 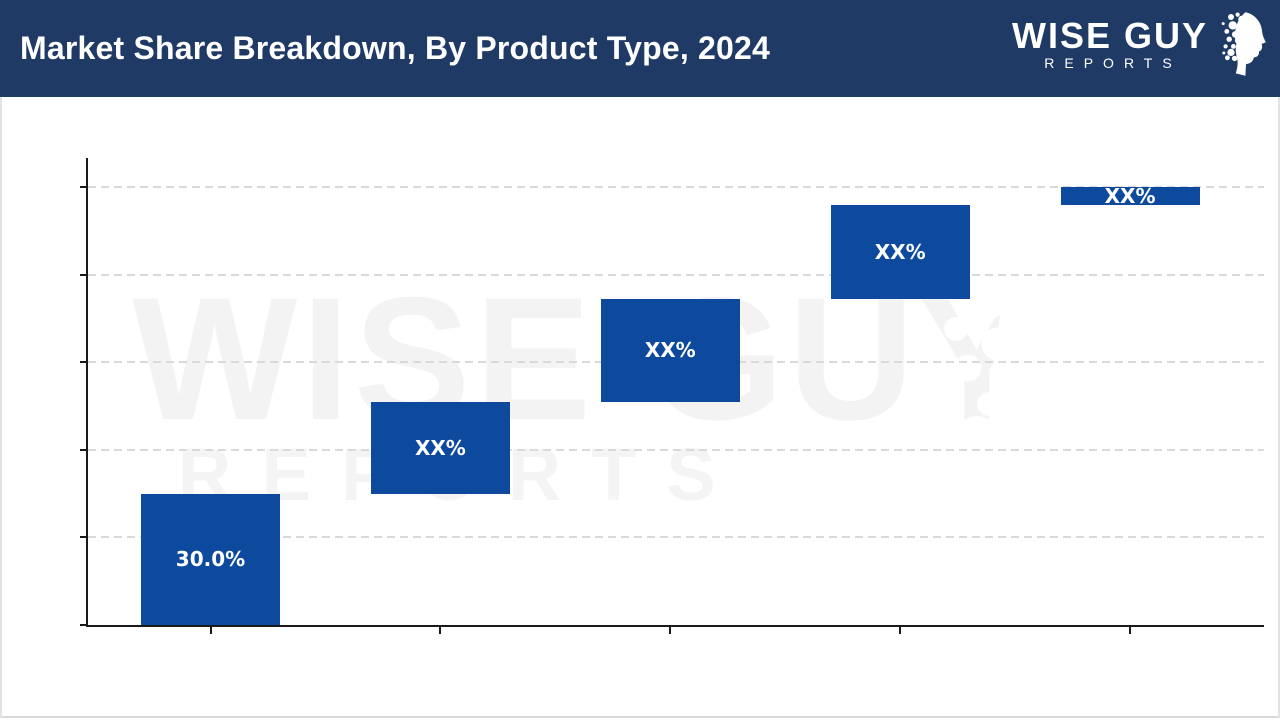 What do you see at coordinates (640, 717) in the screenshot?
I see `figure-border-bottom` at bounding box center [640, 717].